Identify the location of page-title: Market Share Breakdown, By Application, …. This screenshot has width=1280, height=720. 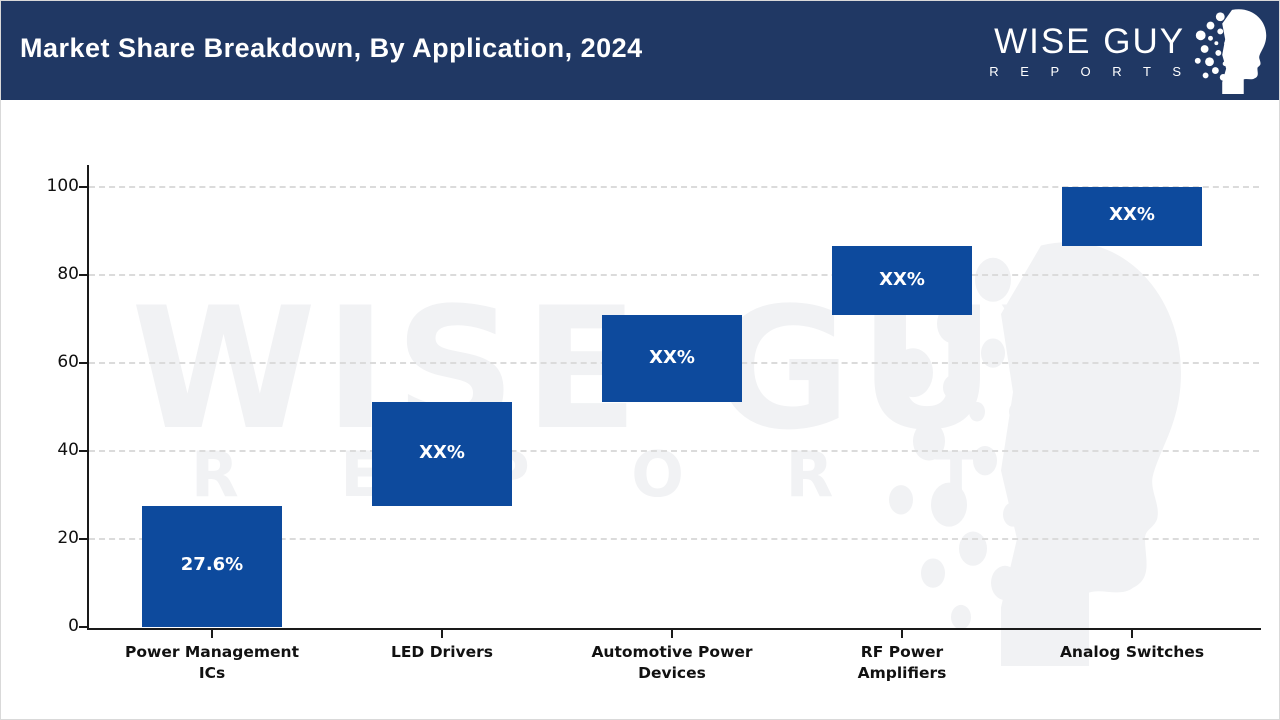
(331, 48).